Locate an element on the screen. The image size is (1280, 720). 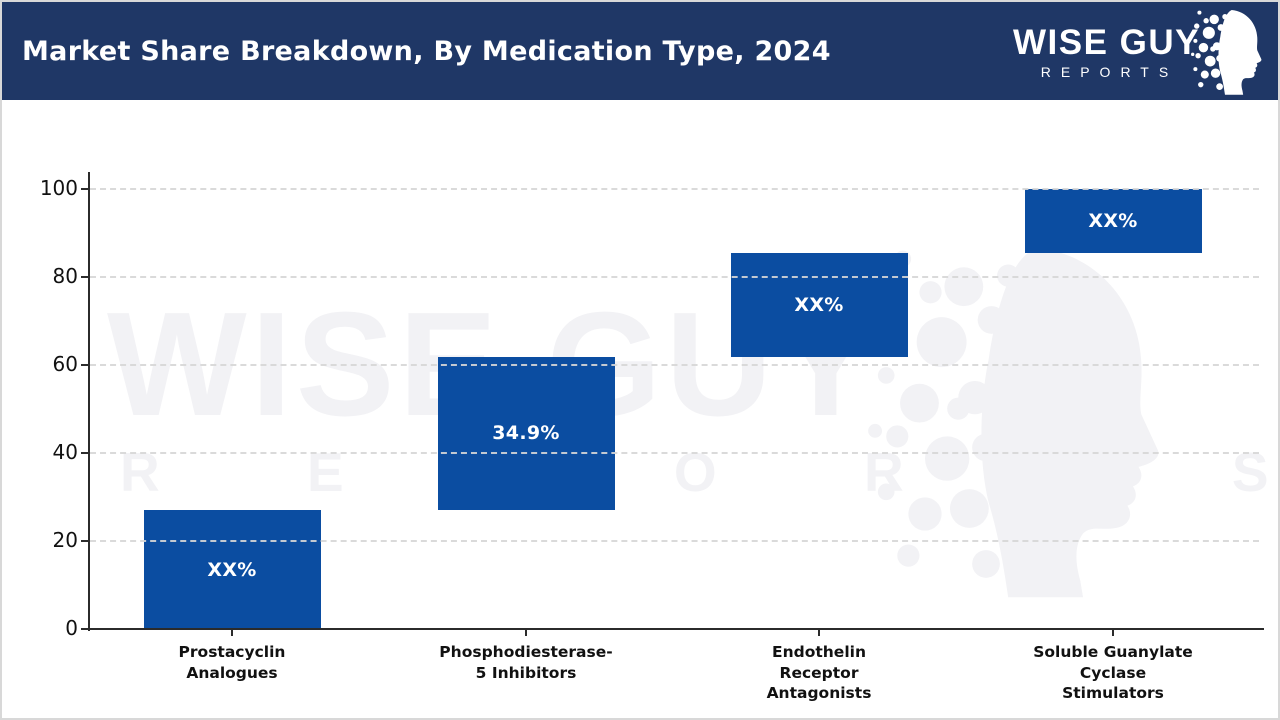
x-category-line: Prostacyclin is located at coordinates (232, 652).